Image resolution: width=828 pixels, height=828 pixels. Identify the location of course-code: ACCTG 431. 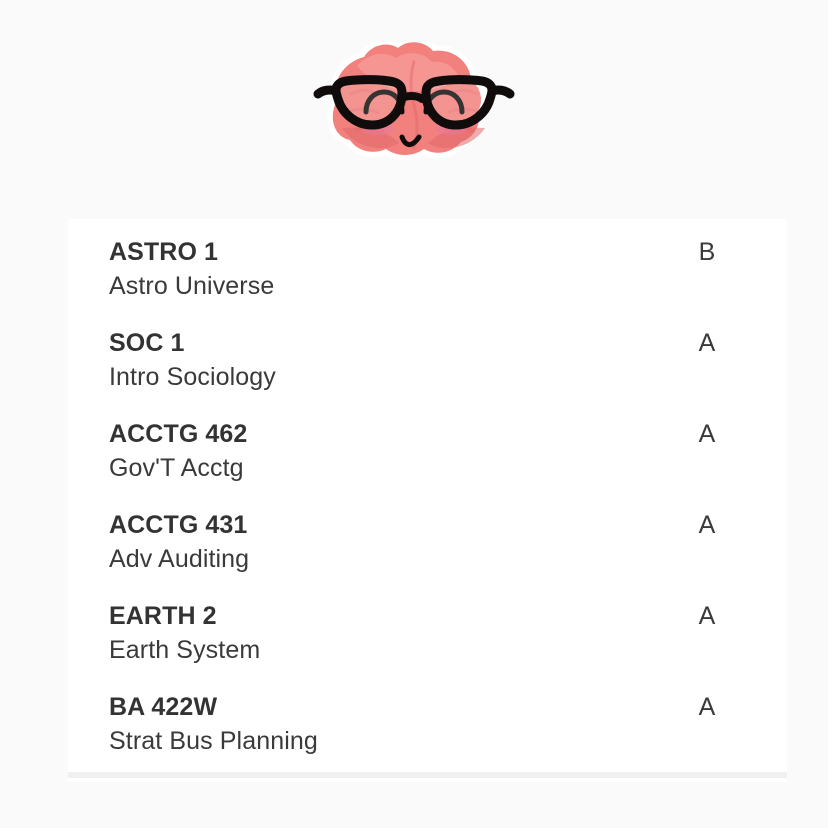
(178, 525).